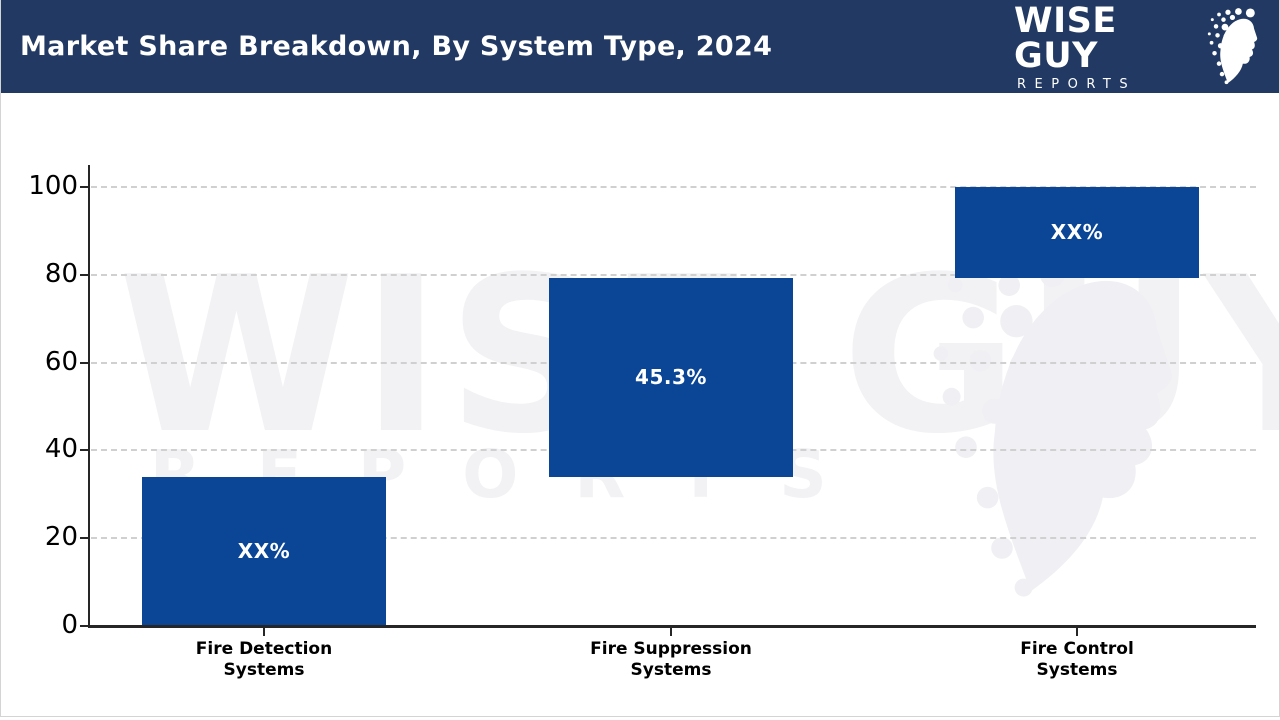  I want to click on y-tick-label: 80, so click(61, 273).